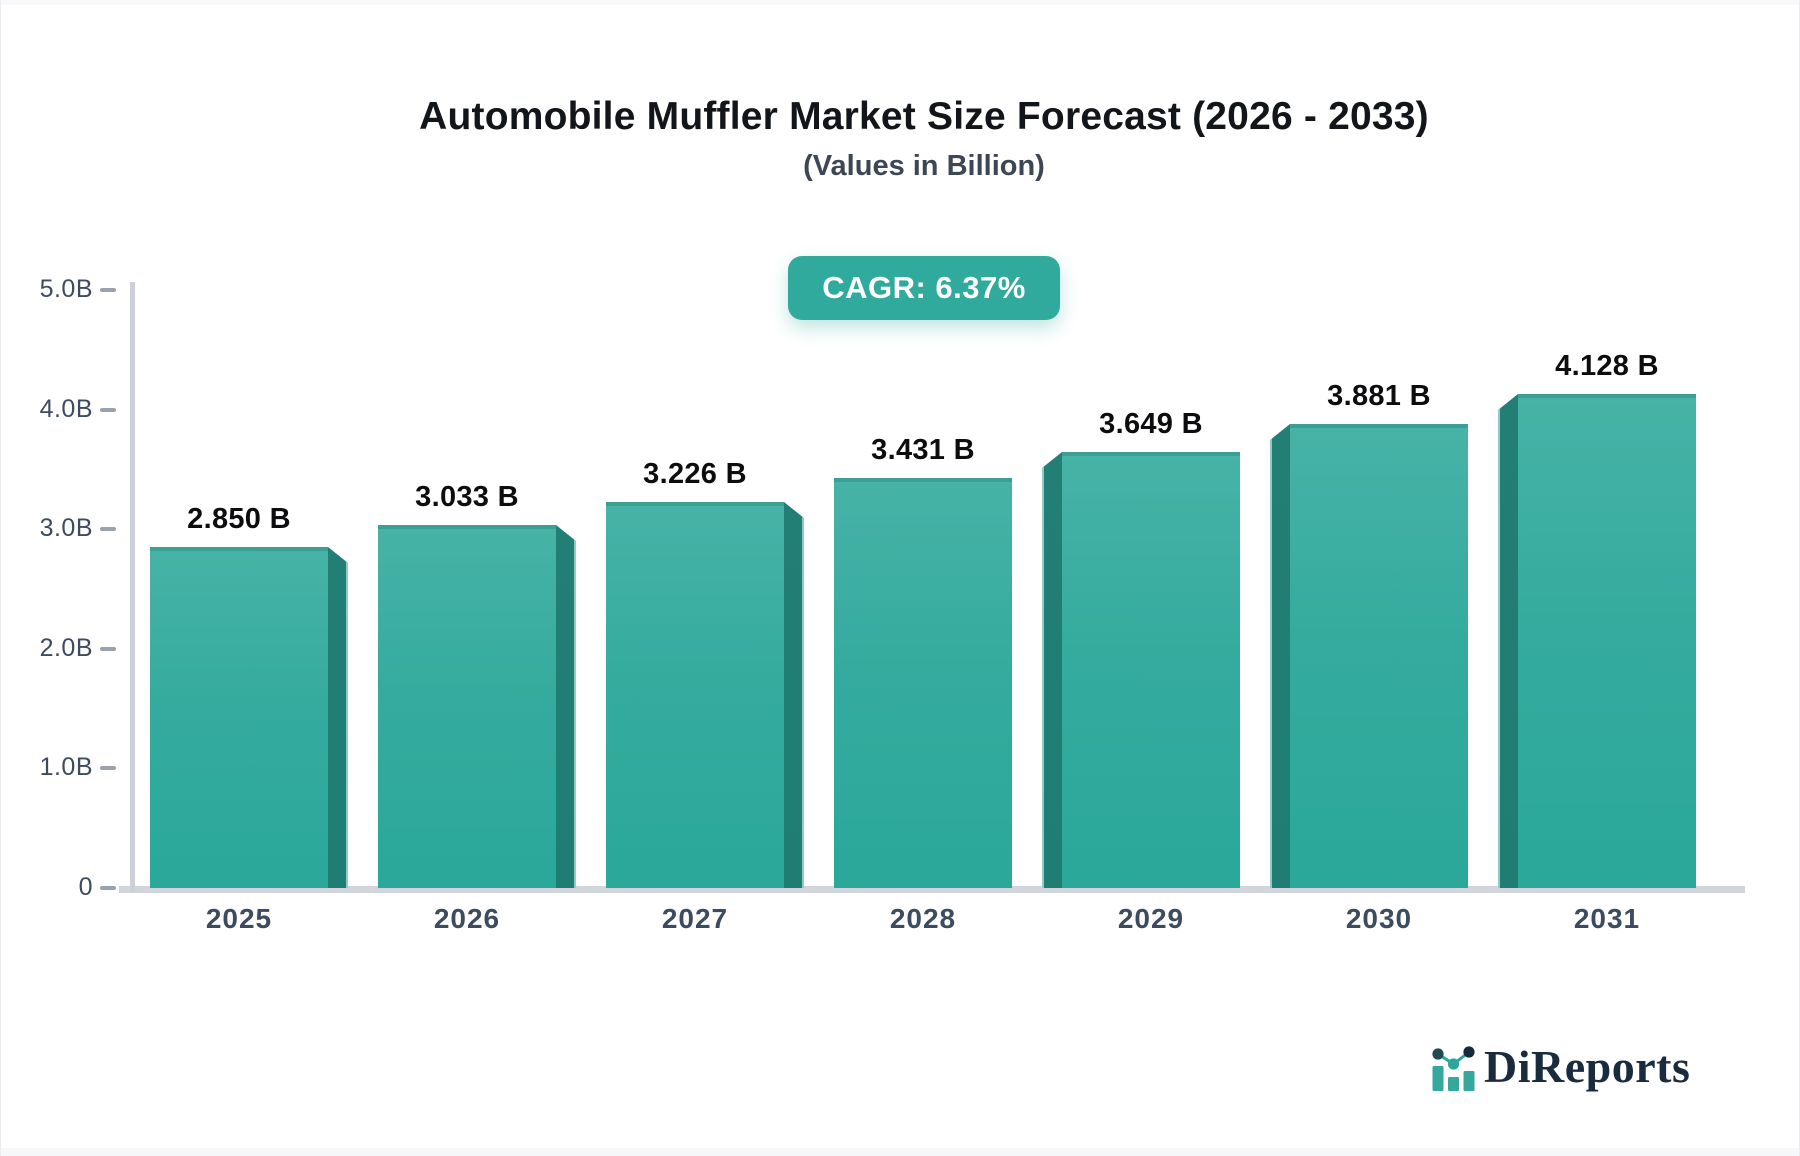 The image size is (1800, 1156). I want to click on y-axis-tick-label: 2.0B, so click(66, 648).